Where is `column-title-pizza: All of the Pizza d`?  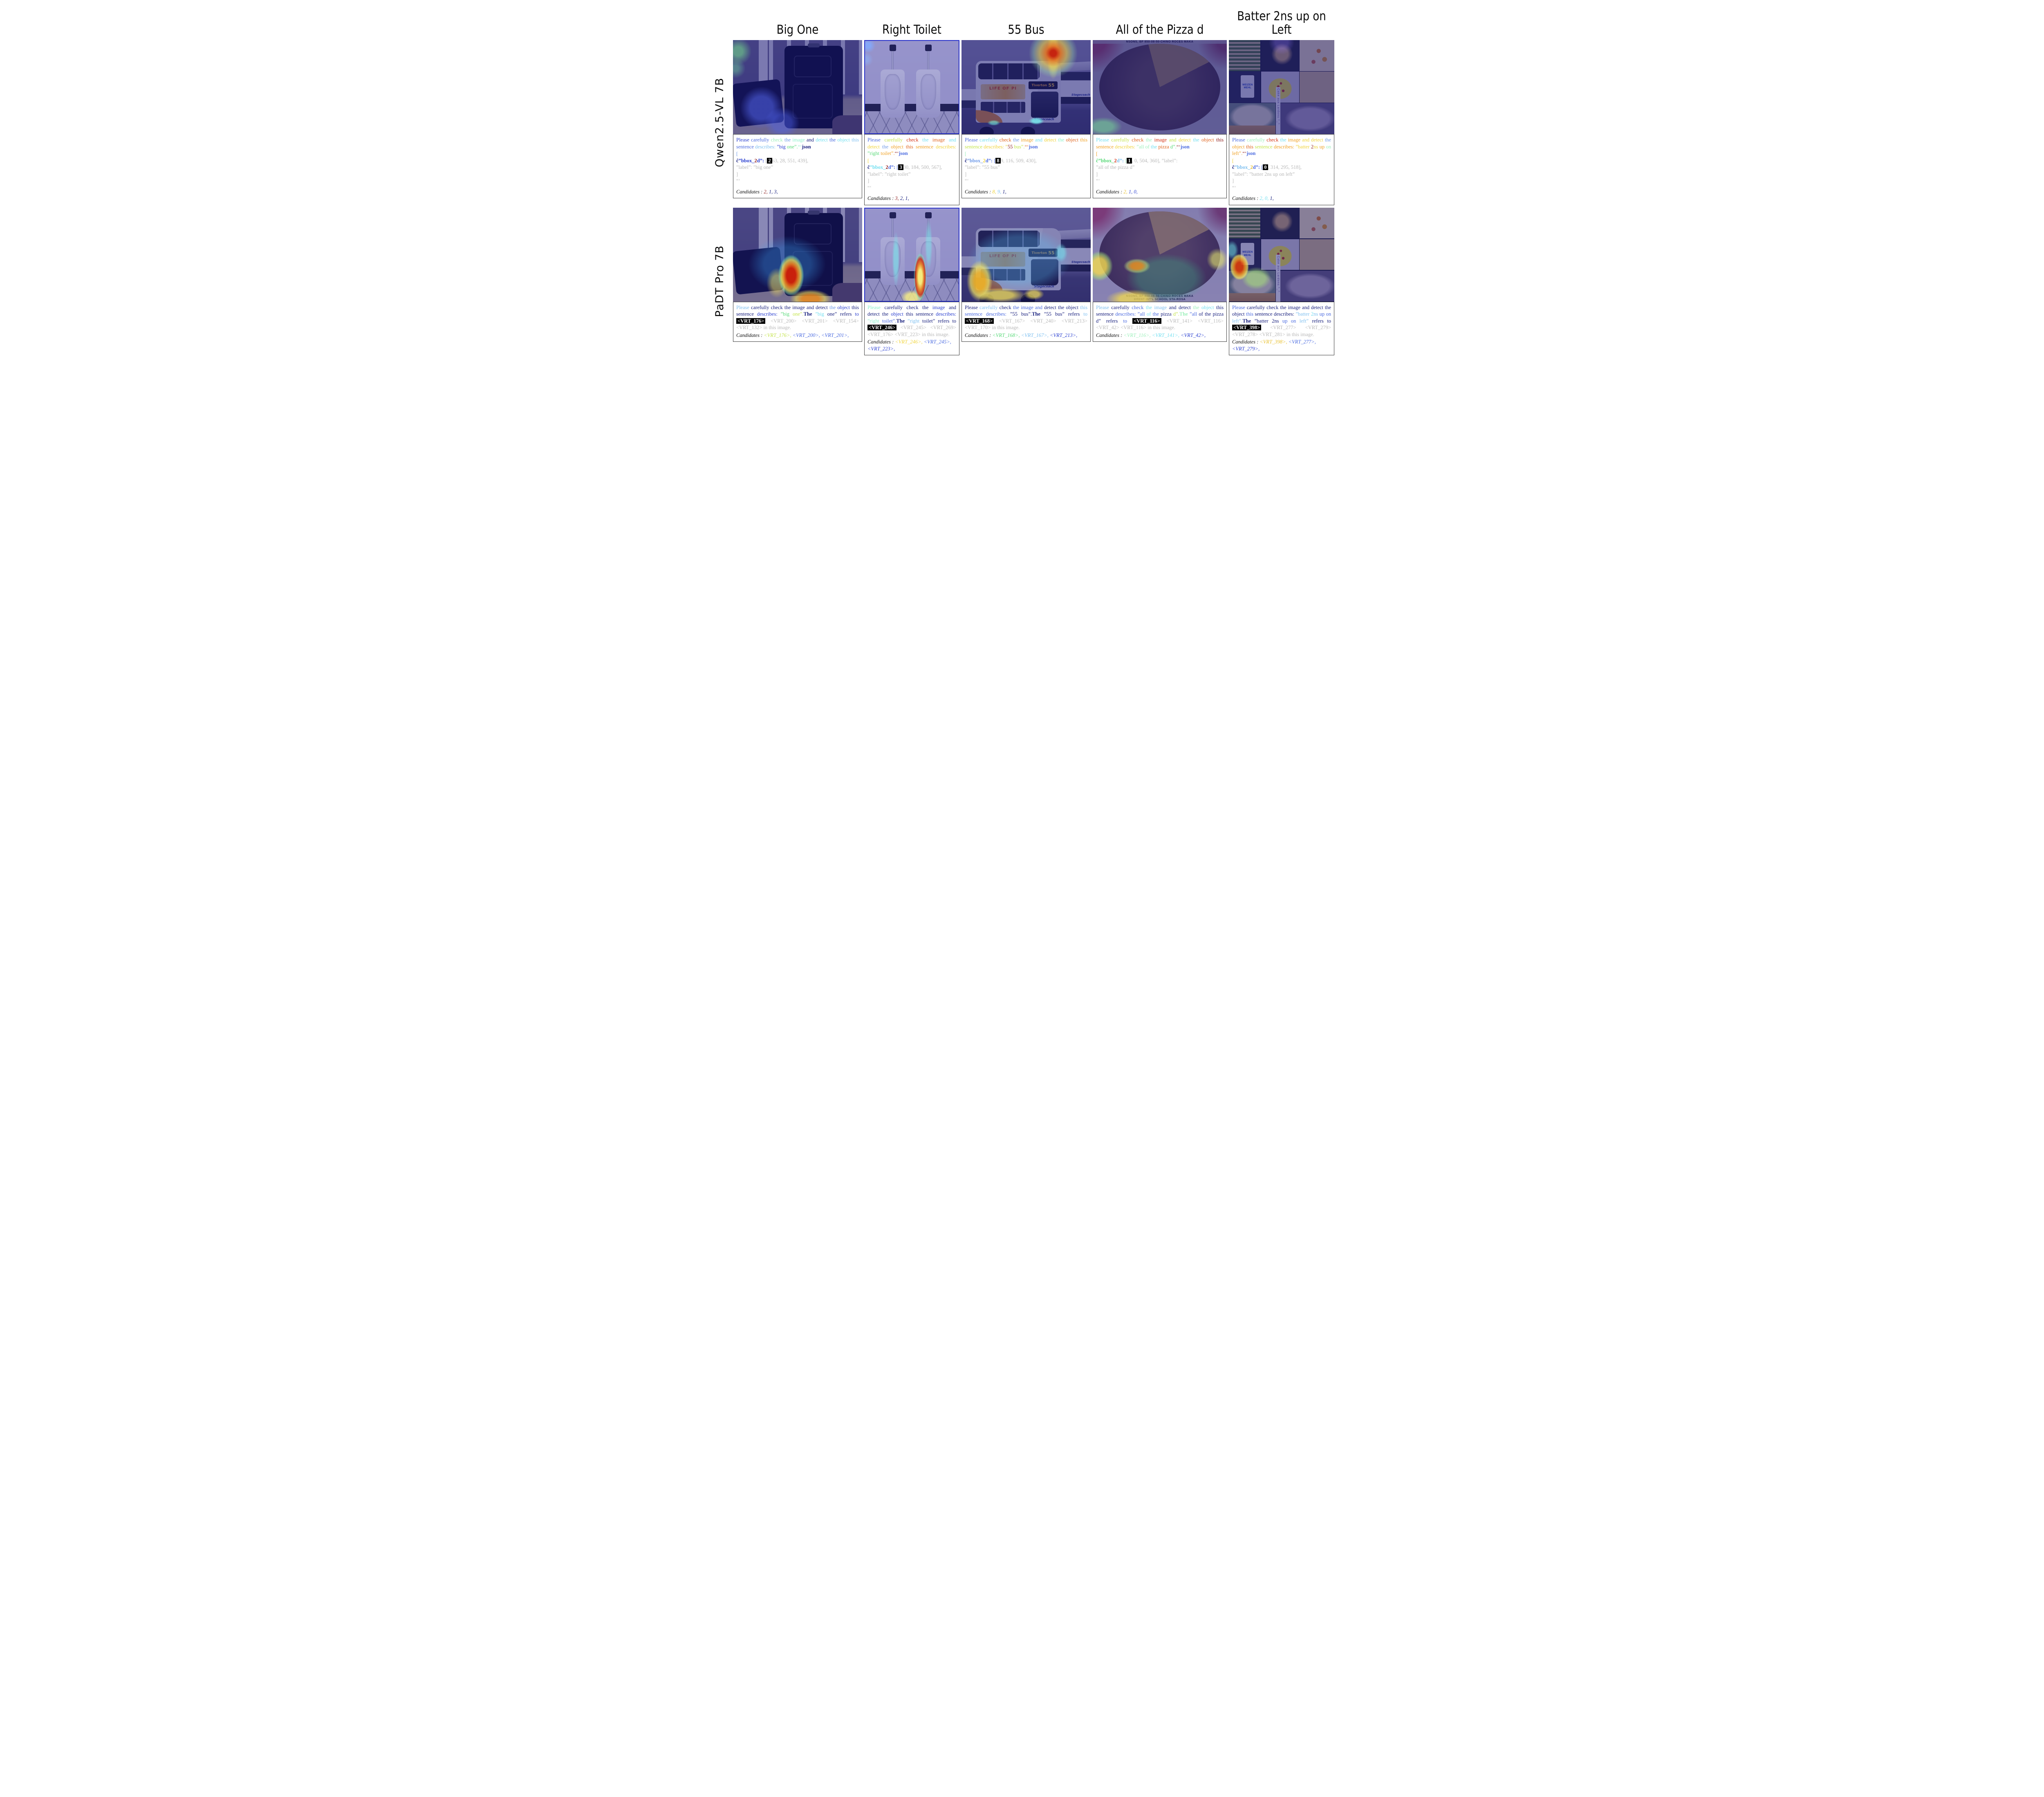
column-title-pizza: All of the Pizza d is located at coordinates (1160, 29).